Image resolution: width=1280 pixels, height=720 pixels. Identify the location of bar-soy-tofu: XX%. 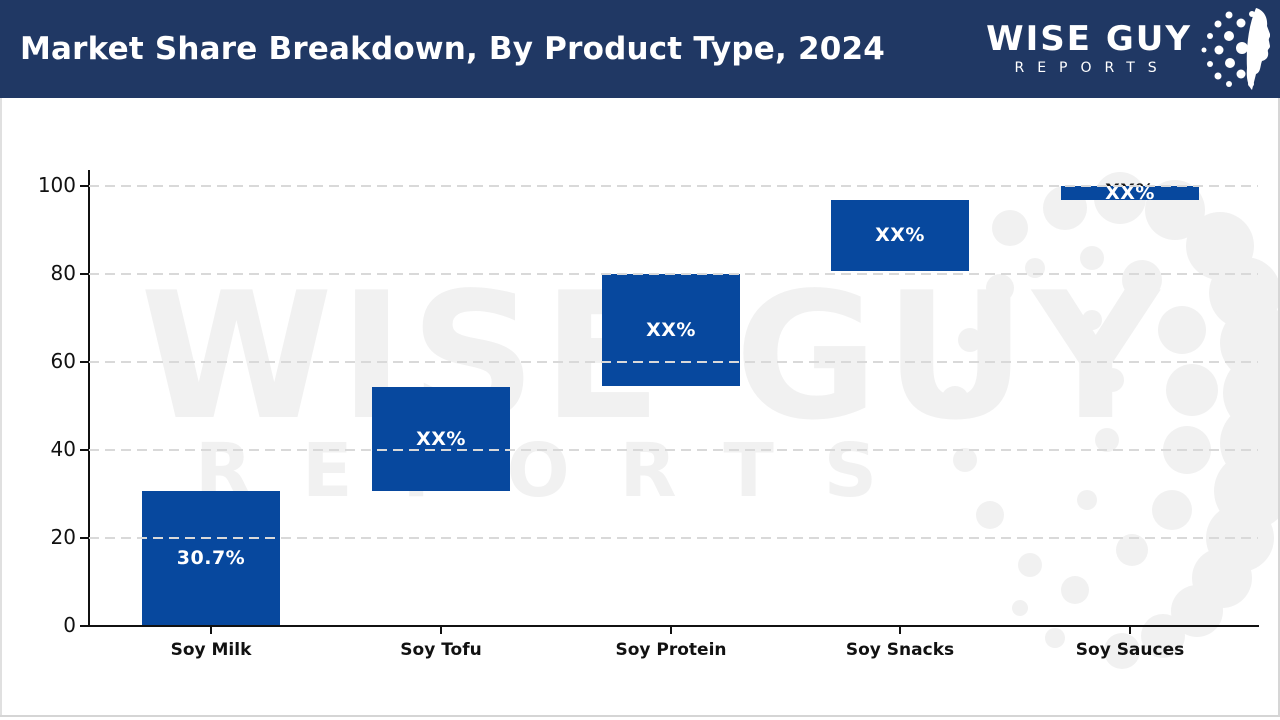
(441, 438).